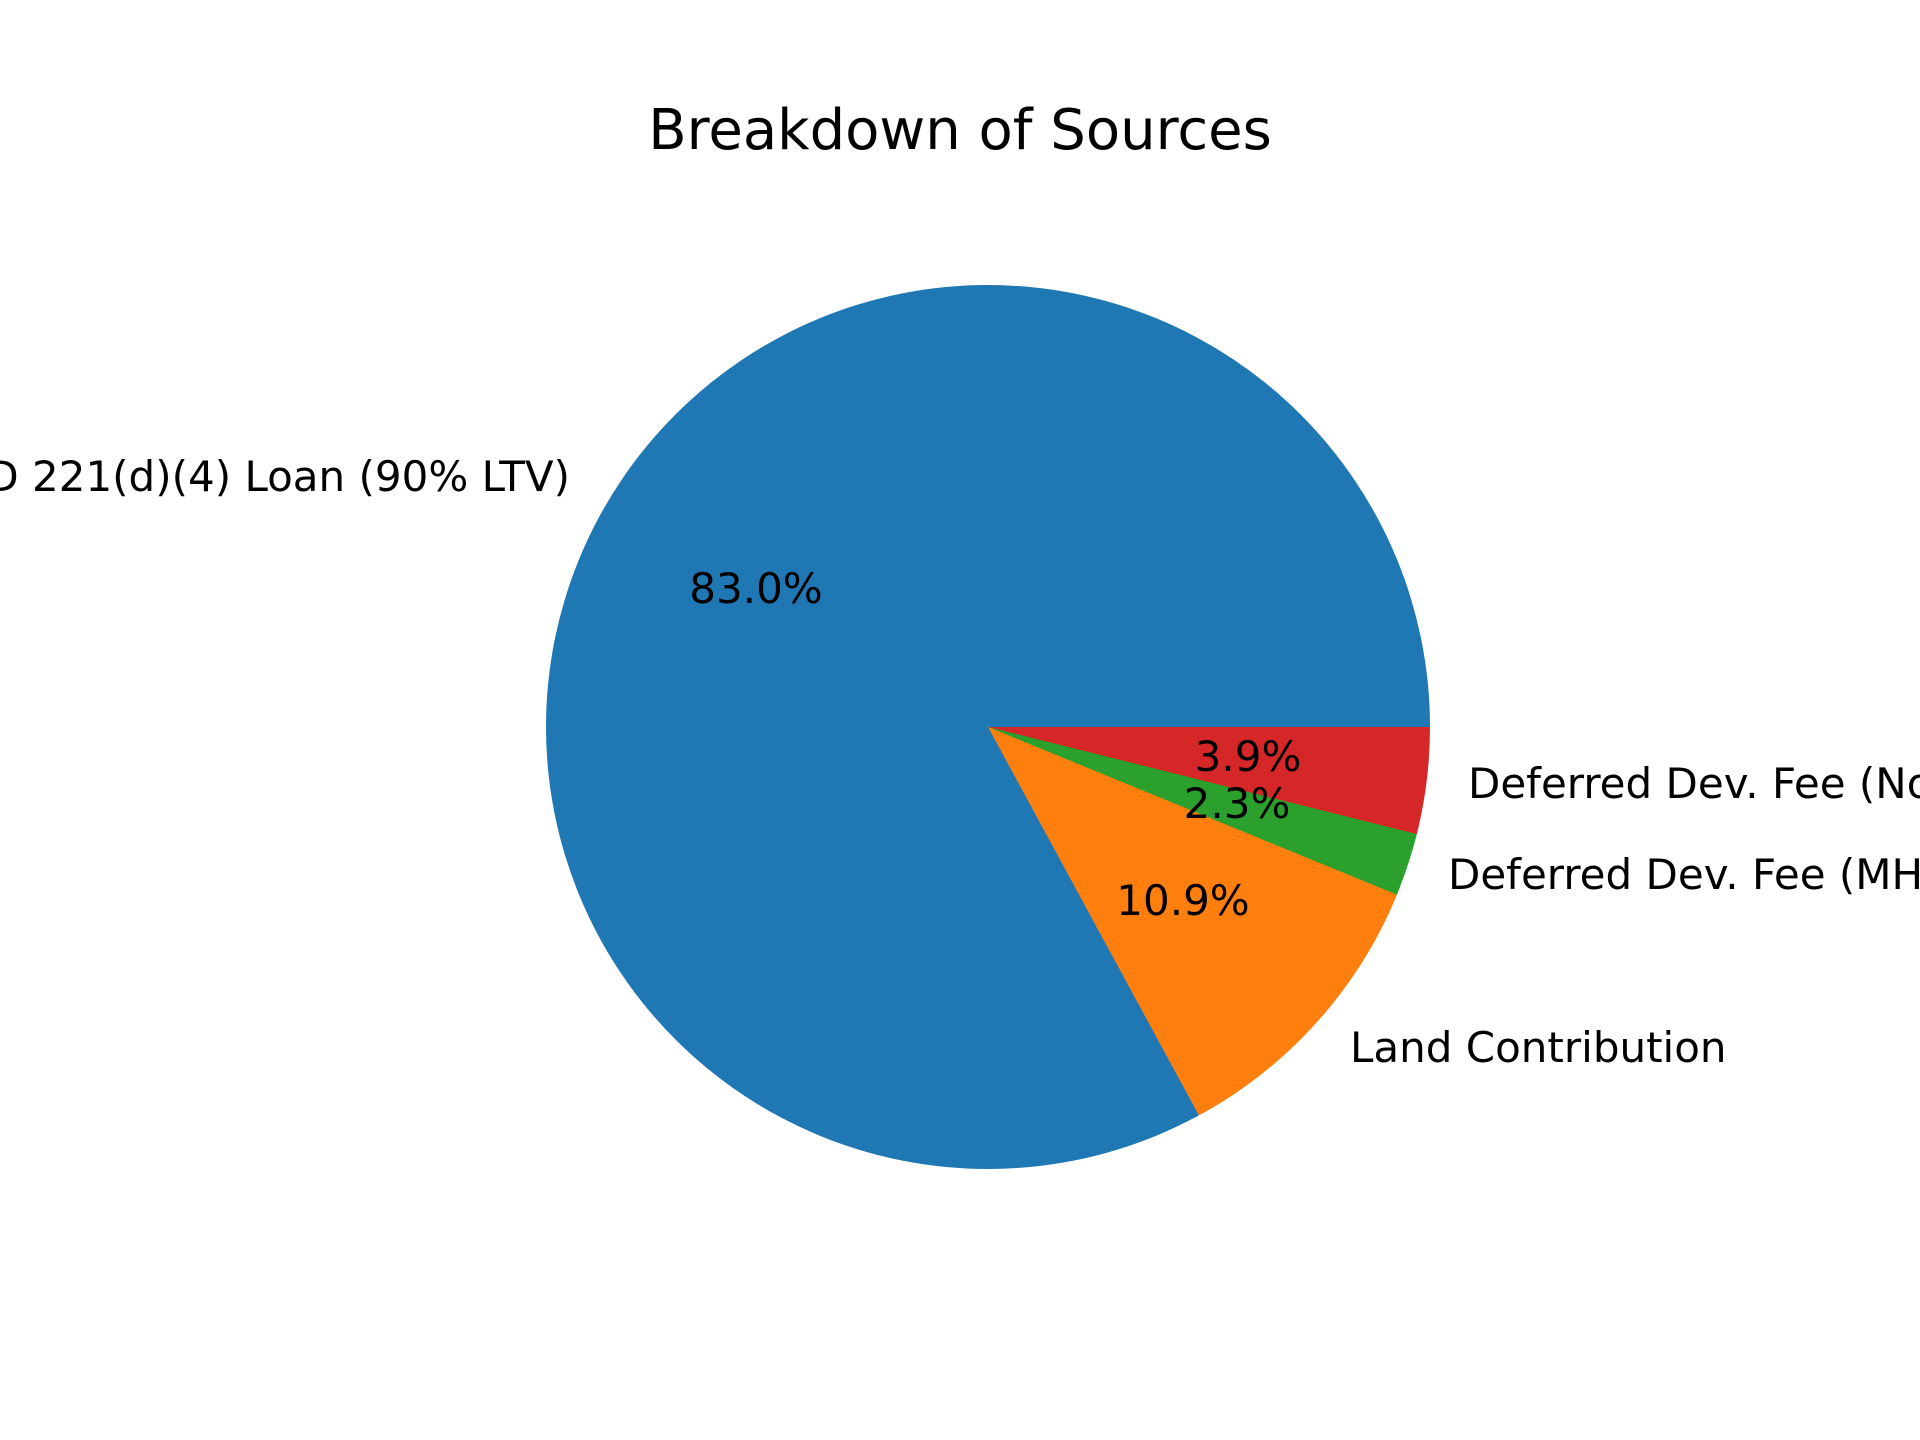 The width and height of the screenshot is (1920, 1440). I want to click on pct-label-deferred-fee-mh-slice: 2.3%, so click(1237, 803).